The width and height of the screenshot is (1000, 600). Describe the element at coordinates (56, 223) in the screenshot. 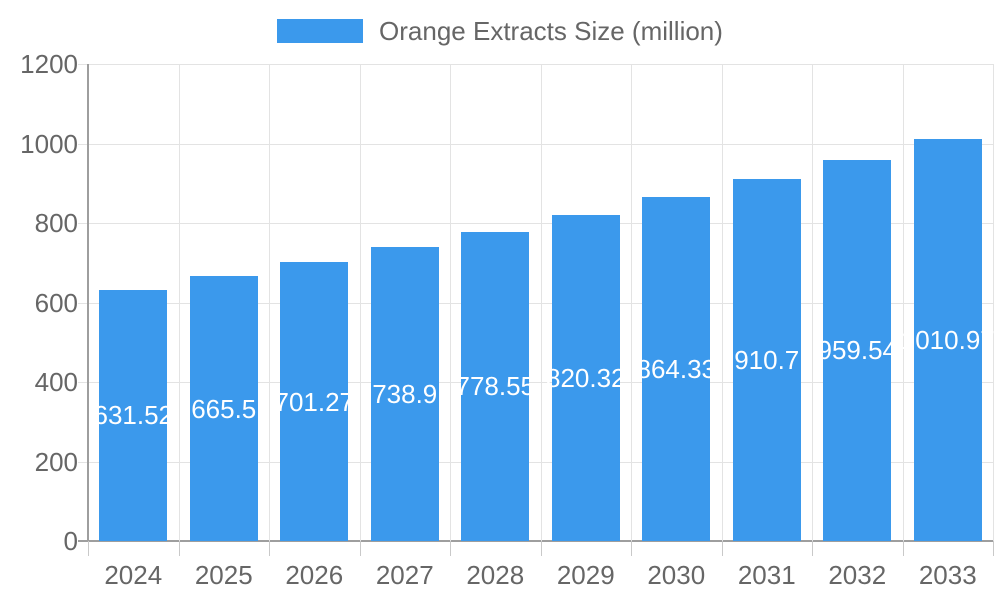

I see `y-axis-tick-label: 800` at that location.